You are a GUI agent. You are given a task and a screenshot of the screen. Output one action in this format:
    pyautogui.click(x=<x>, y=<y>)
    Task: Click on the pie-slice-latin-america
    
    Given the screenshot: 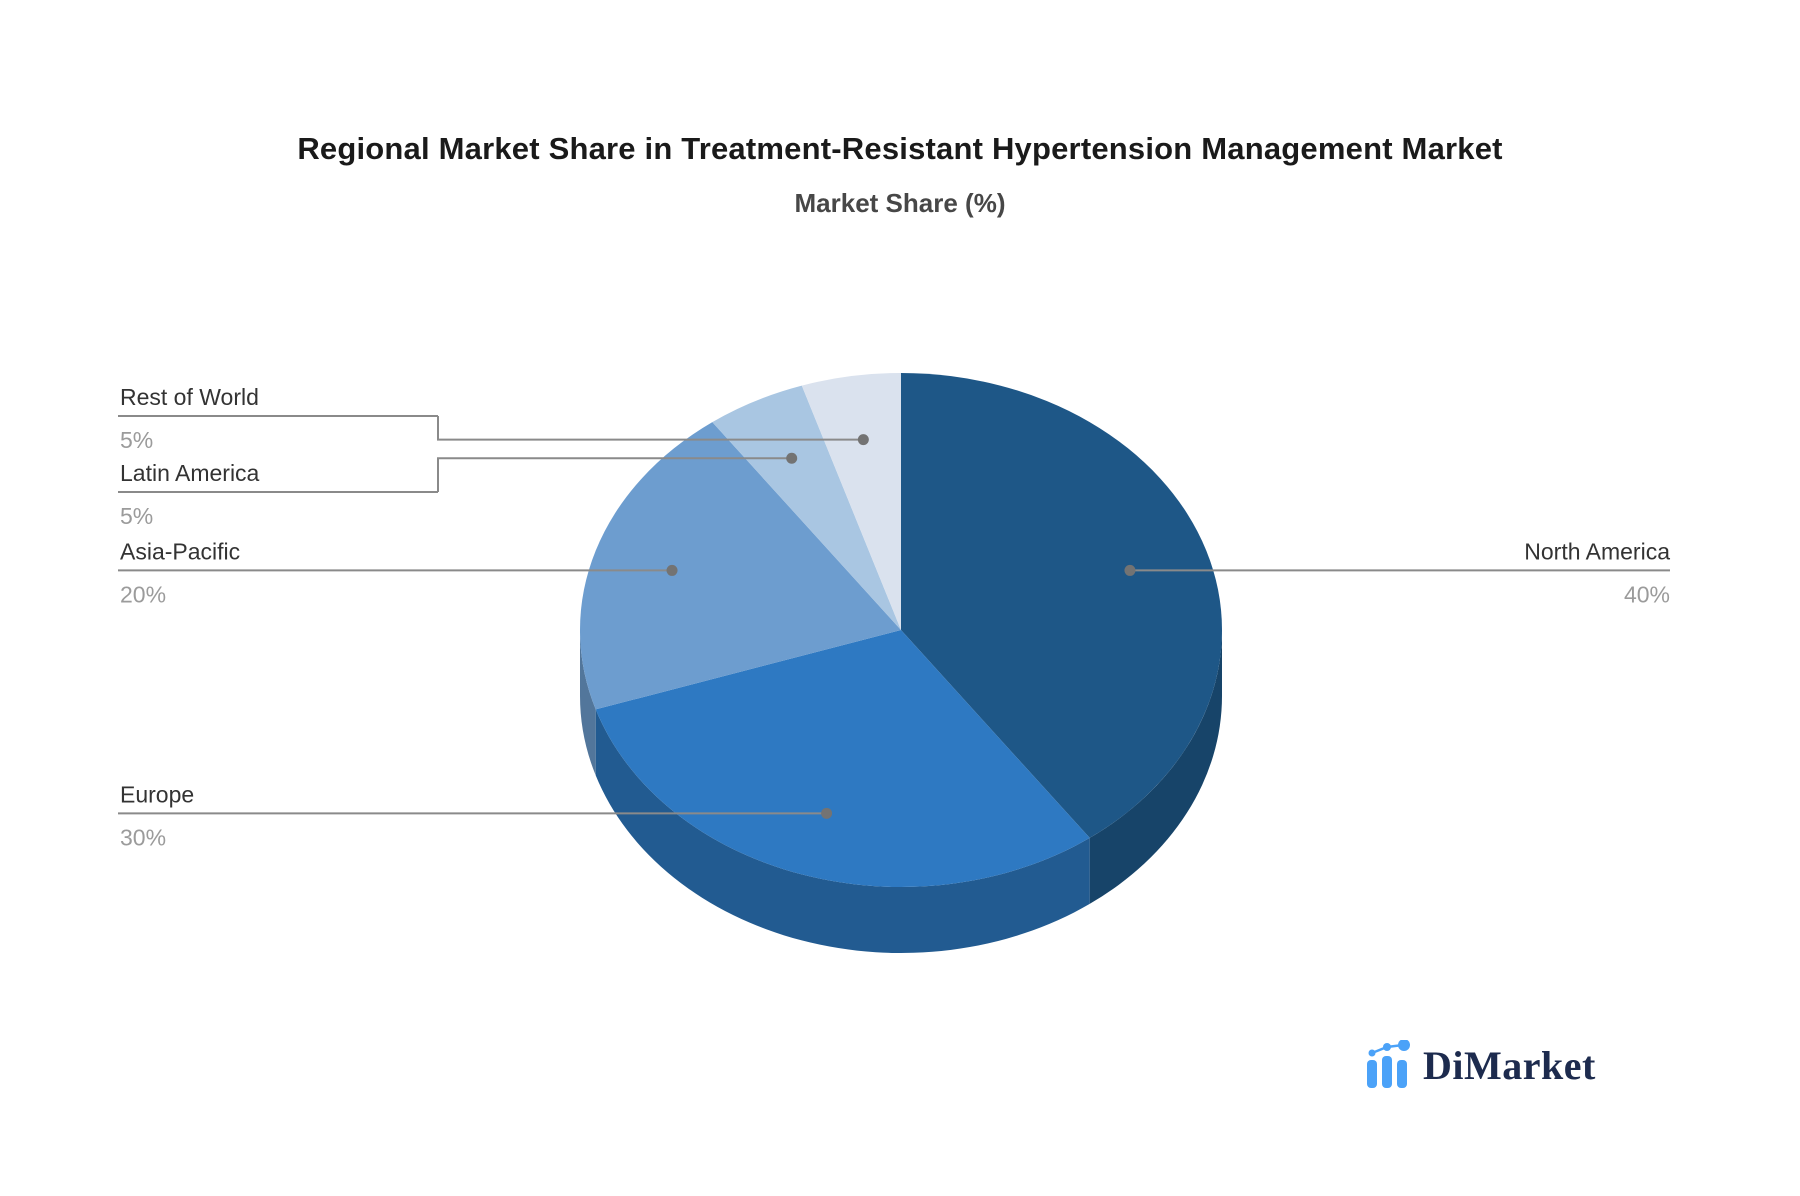 What is the action you would take?
    pyautogui.click(x=806, y=507)
    